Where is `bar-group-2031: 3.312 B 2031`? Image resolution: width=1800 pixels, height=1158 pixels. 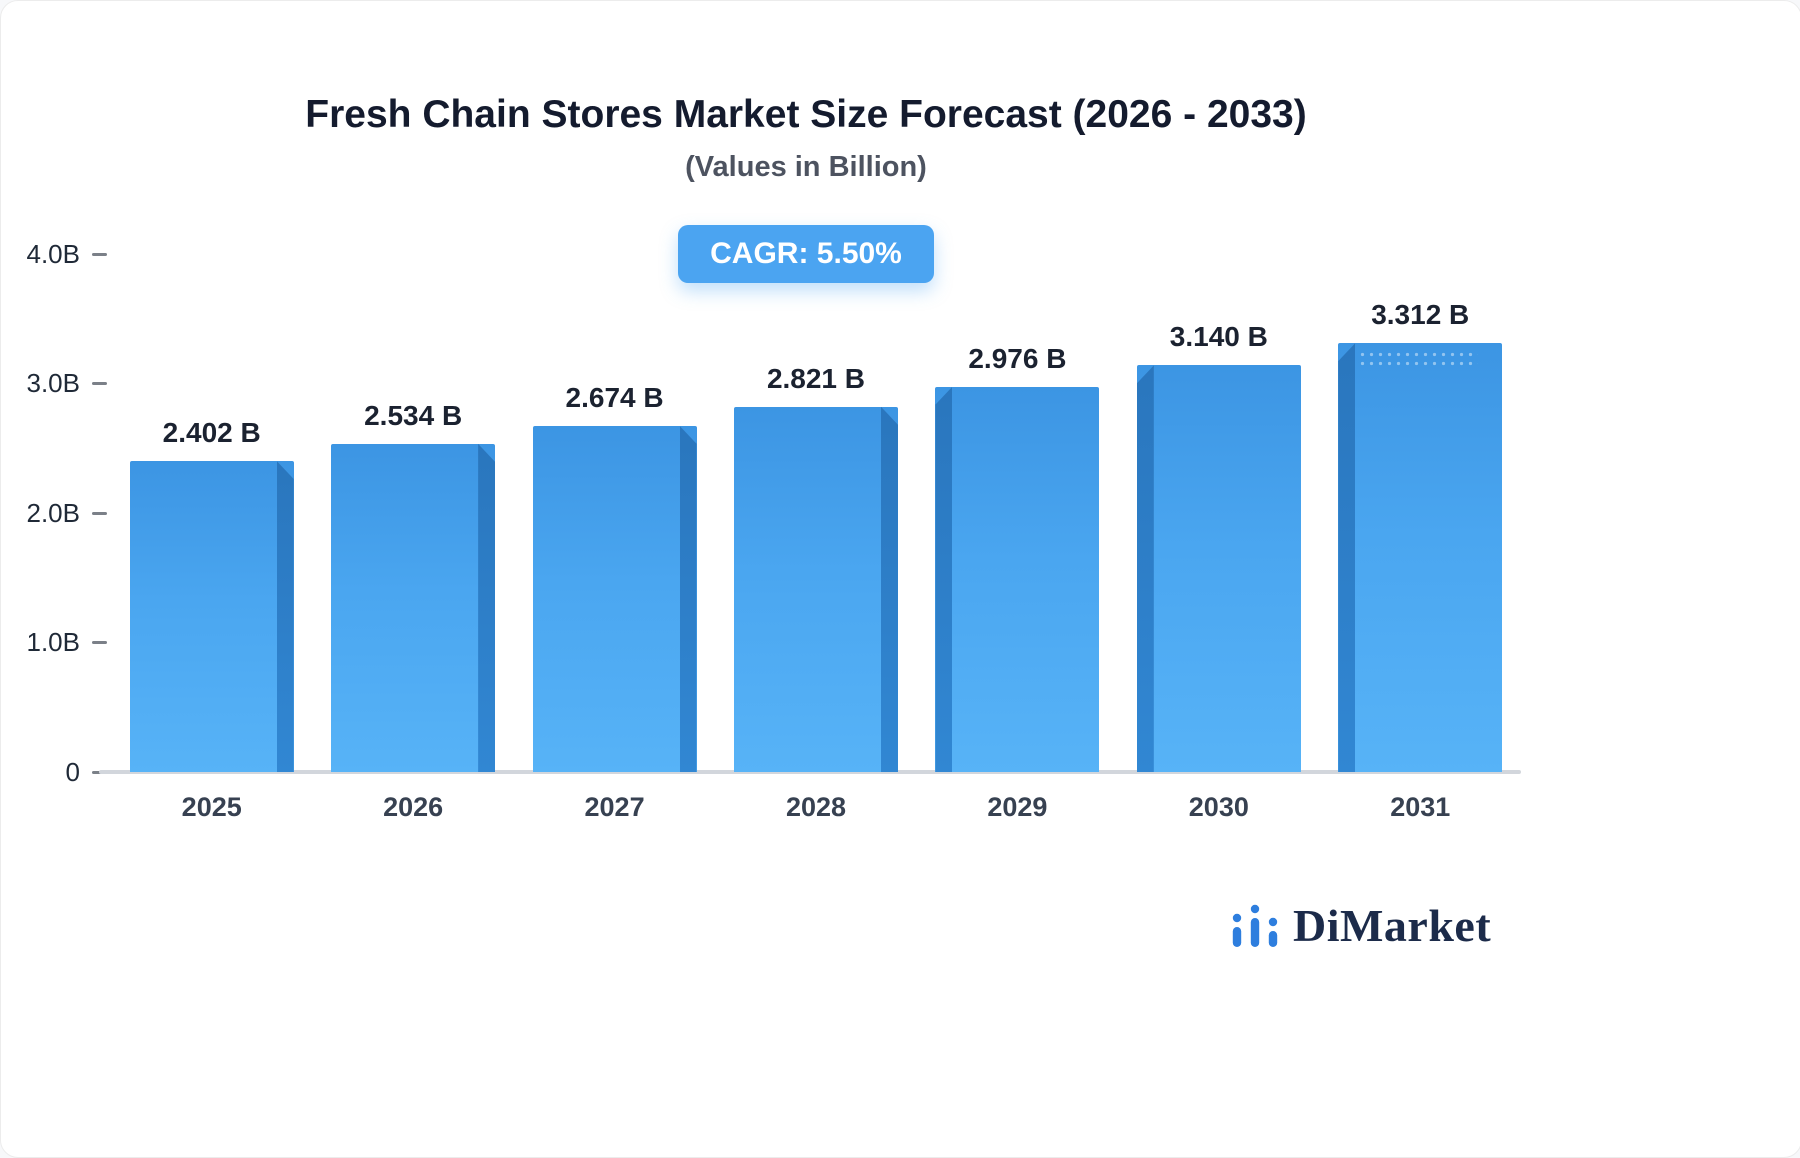
bar-group-2031: 3.312 B 2031 is located at coordinates (1420, 538).